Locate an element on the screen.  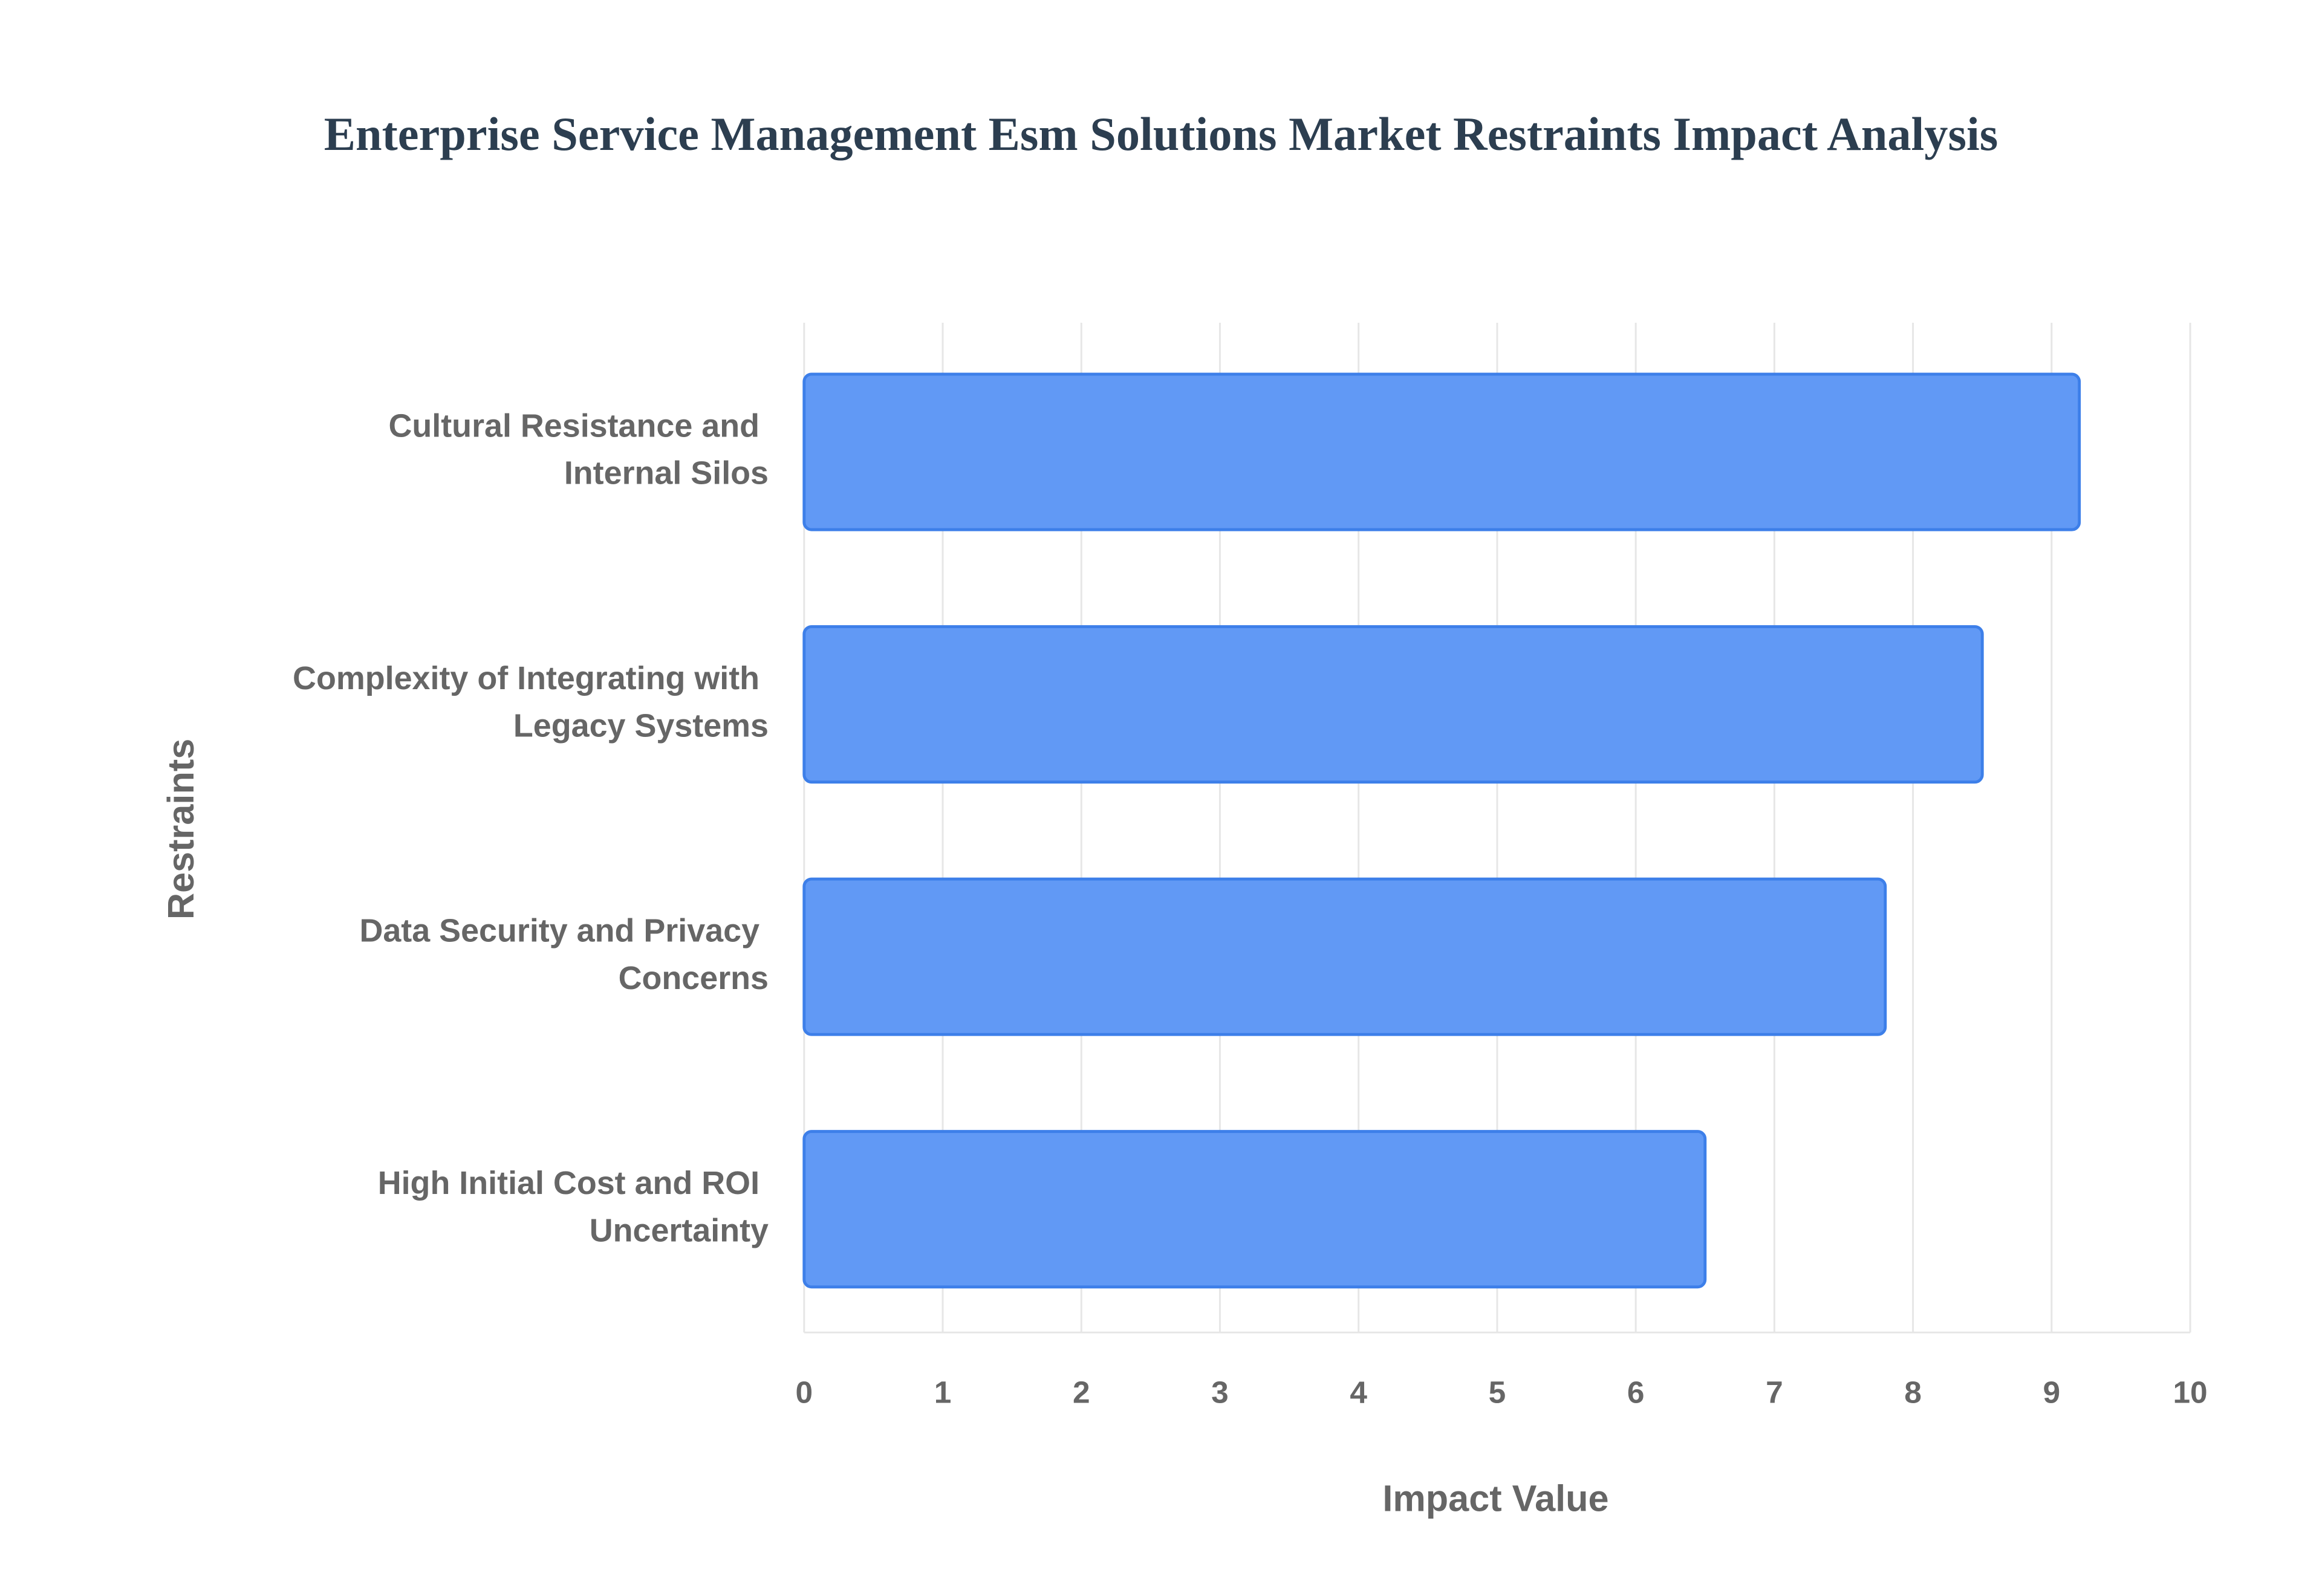
x-tick-label: 2 is located at coordinates (1081, 1392).